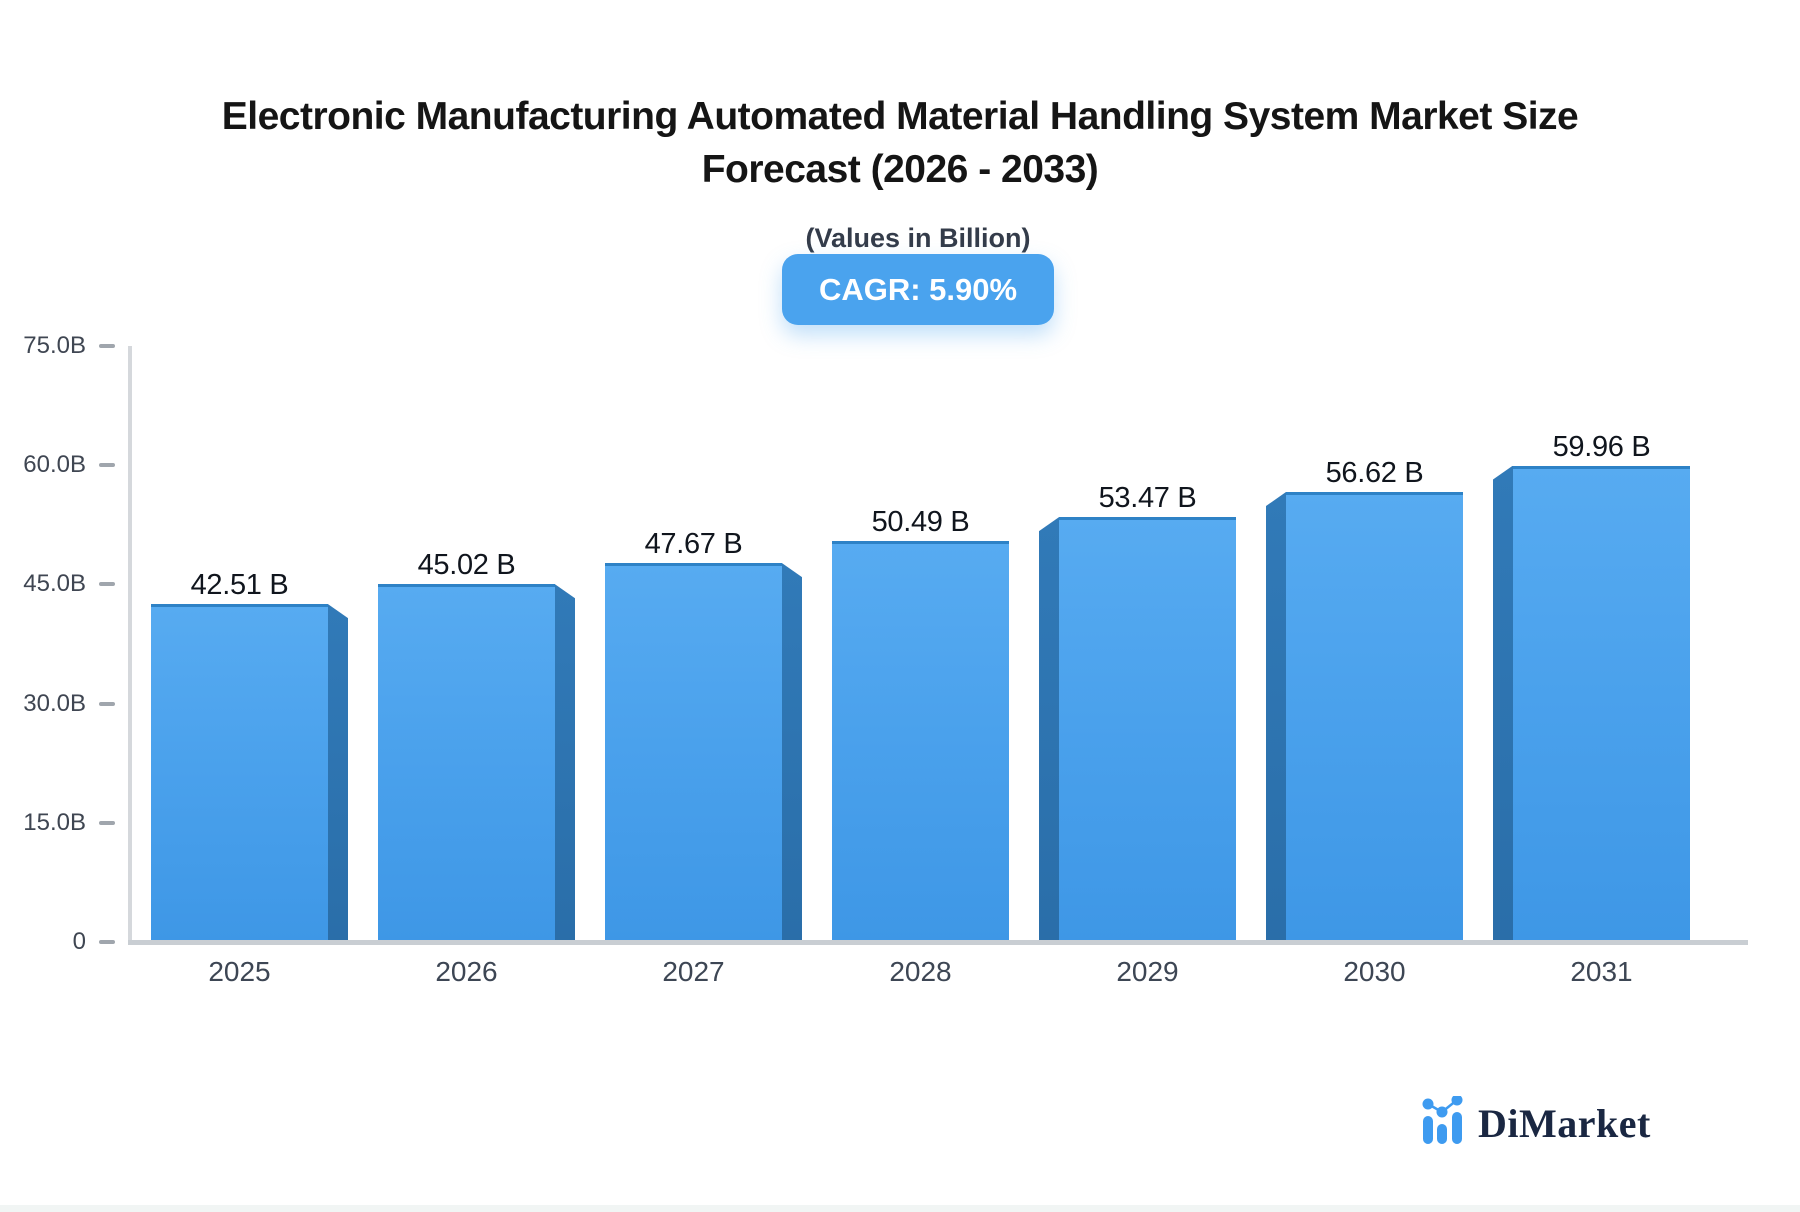  I want to click on x-axis-label: 2031, so click(1601, 971).